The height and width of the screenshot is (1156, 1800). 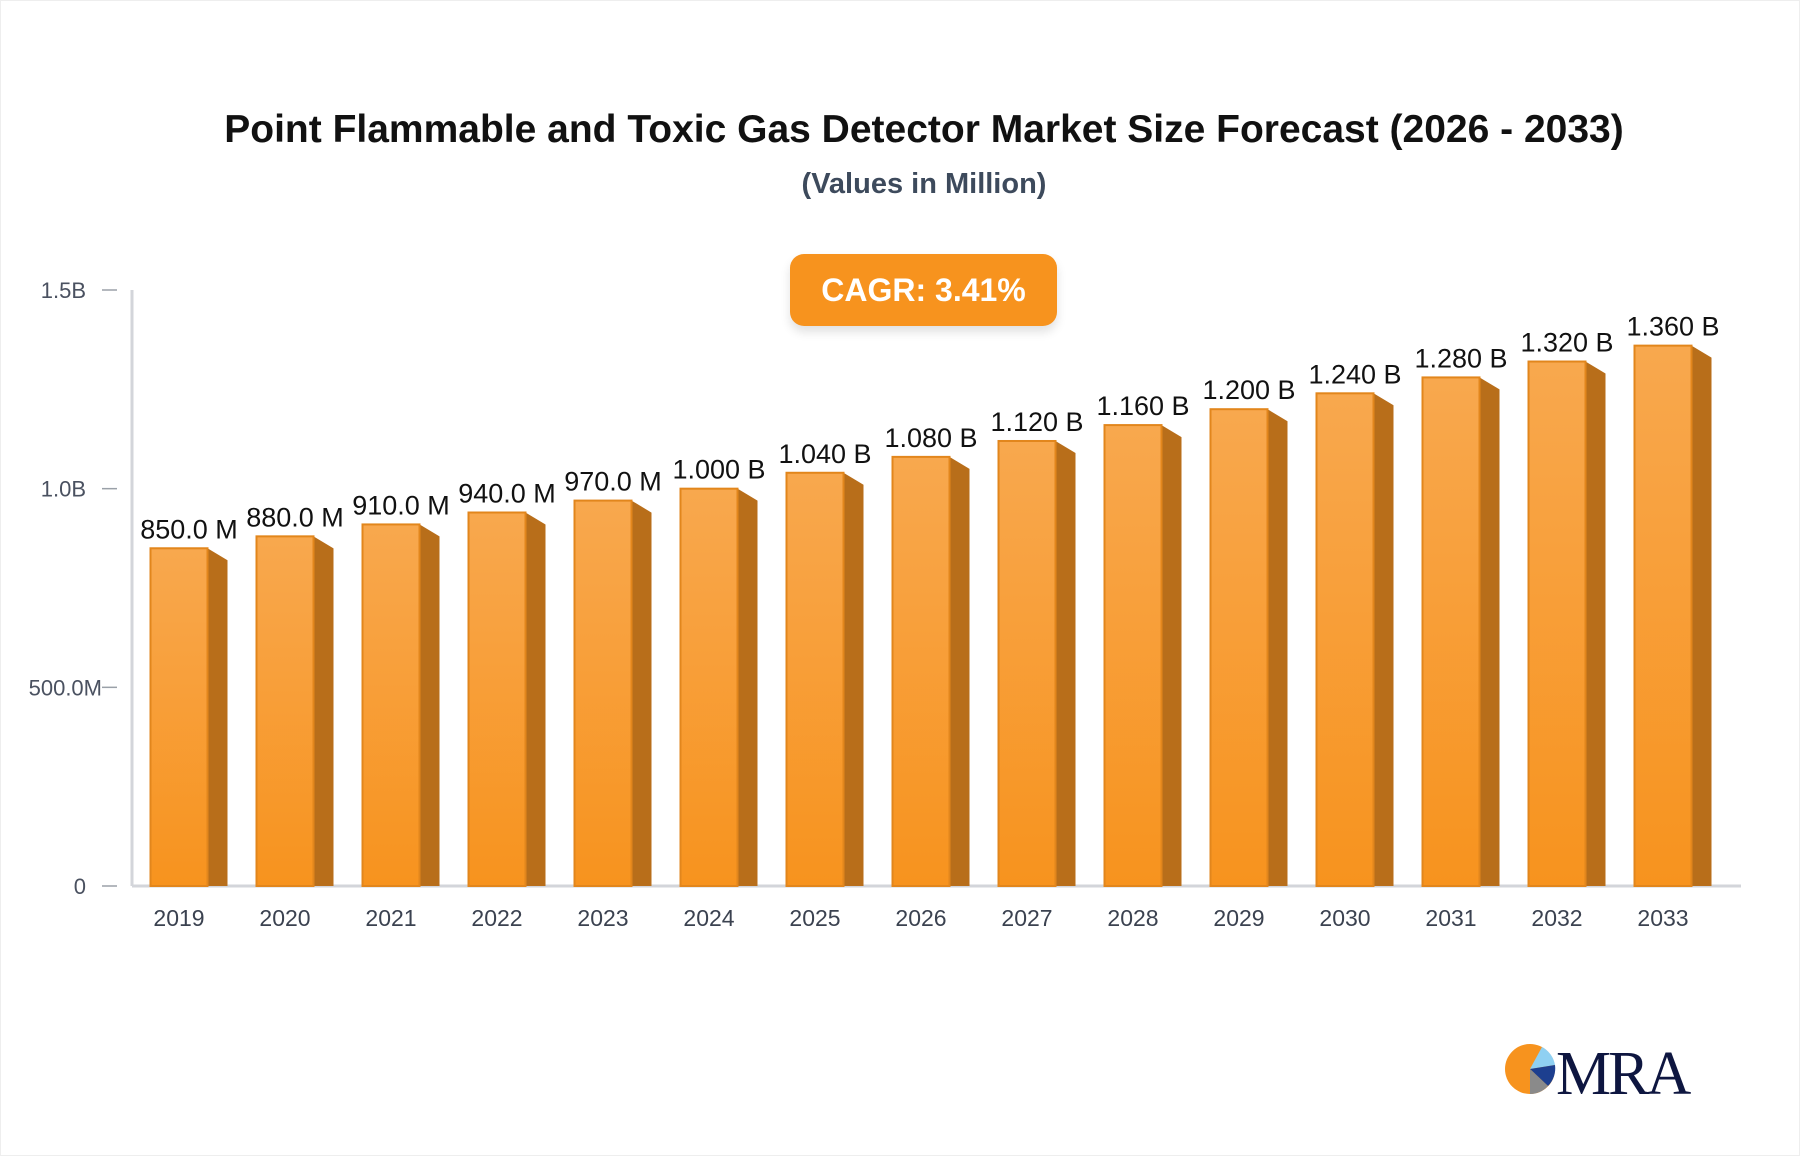 What do you see at coordinates (613, 482) in the screenshot?
I see `data-label: 970.0 M` at bounding box center [613, 482].